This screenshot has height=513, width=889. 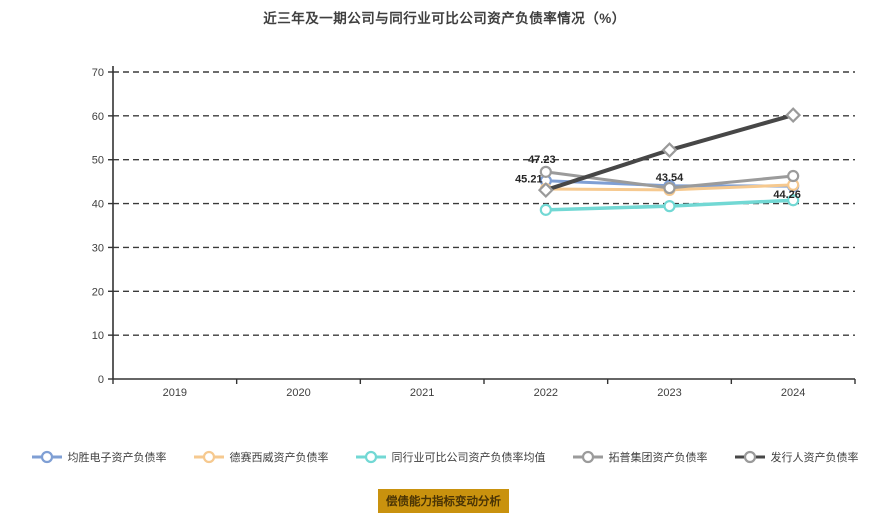 I want to click on y-axis-tick-label: 10, so click(x=98, y=336).